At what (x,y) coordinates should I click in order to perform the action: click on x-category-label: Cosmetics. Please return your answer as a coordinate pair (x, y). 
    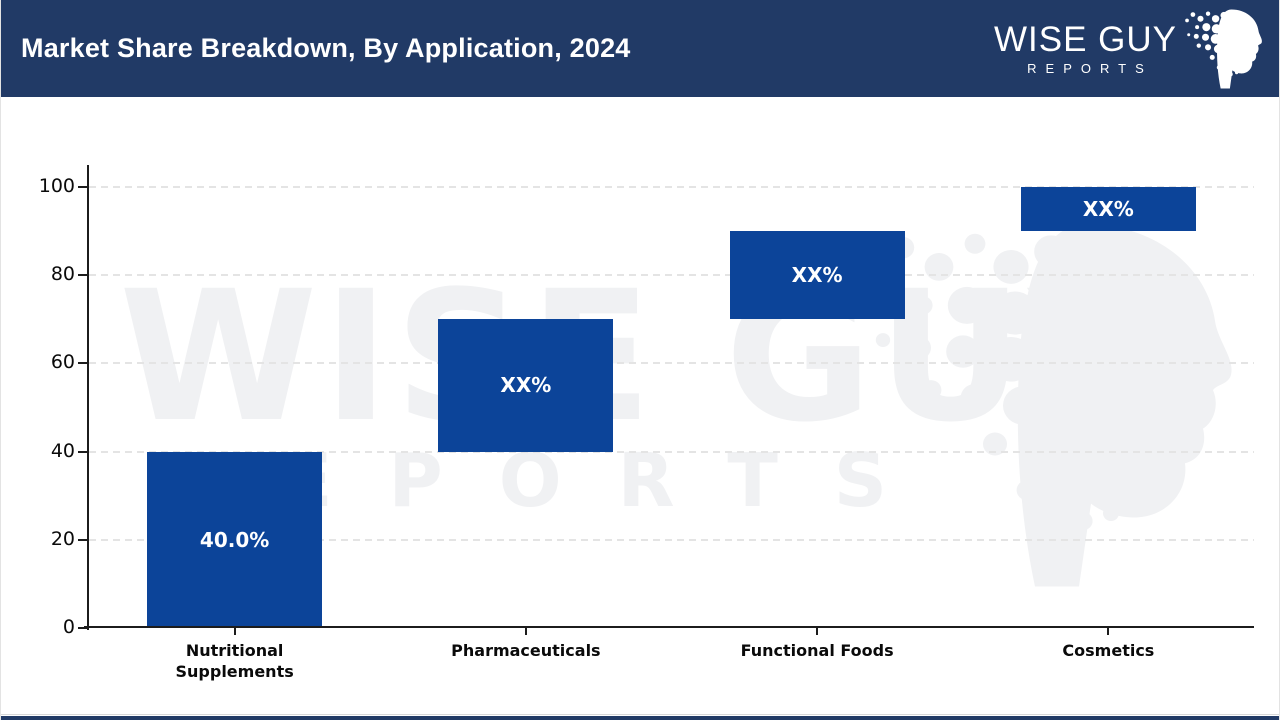
    Looking at the image, I should click on (1108, 650).